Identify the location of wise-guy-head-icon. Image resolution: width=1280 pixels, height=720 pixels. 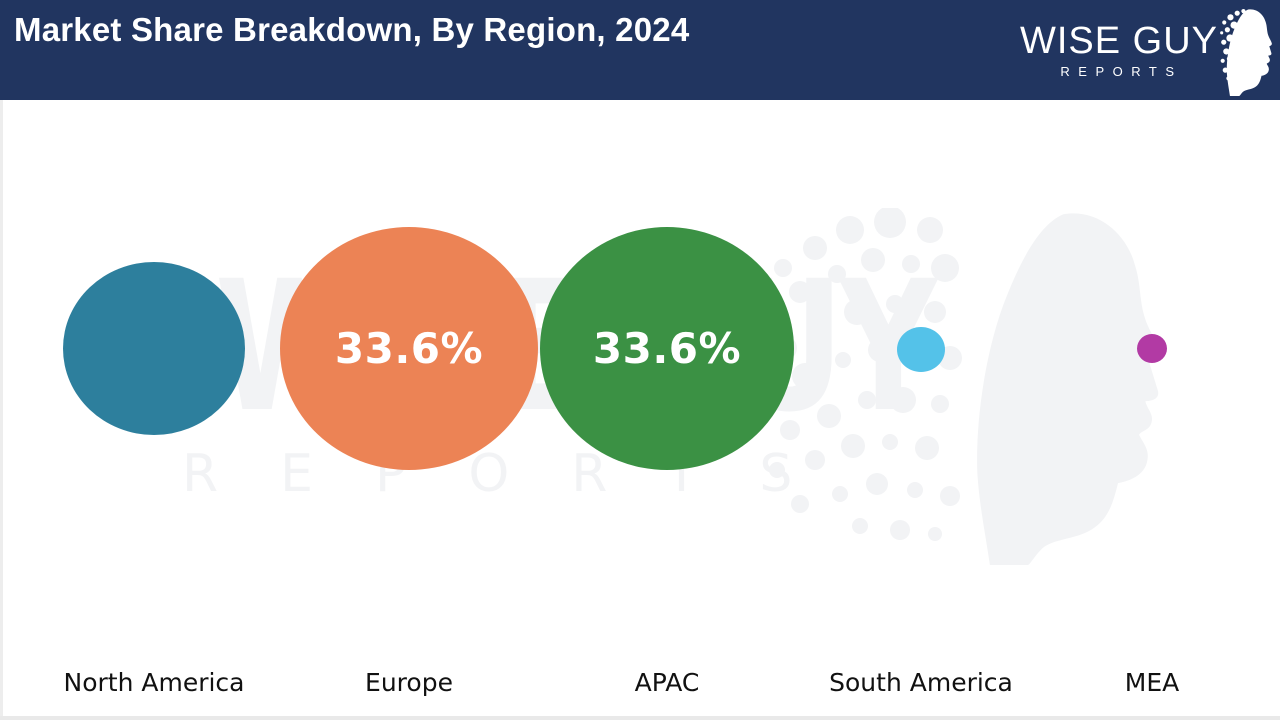
(1246, 52).